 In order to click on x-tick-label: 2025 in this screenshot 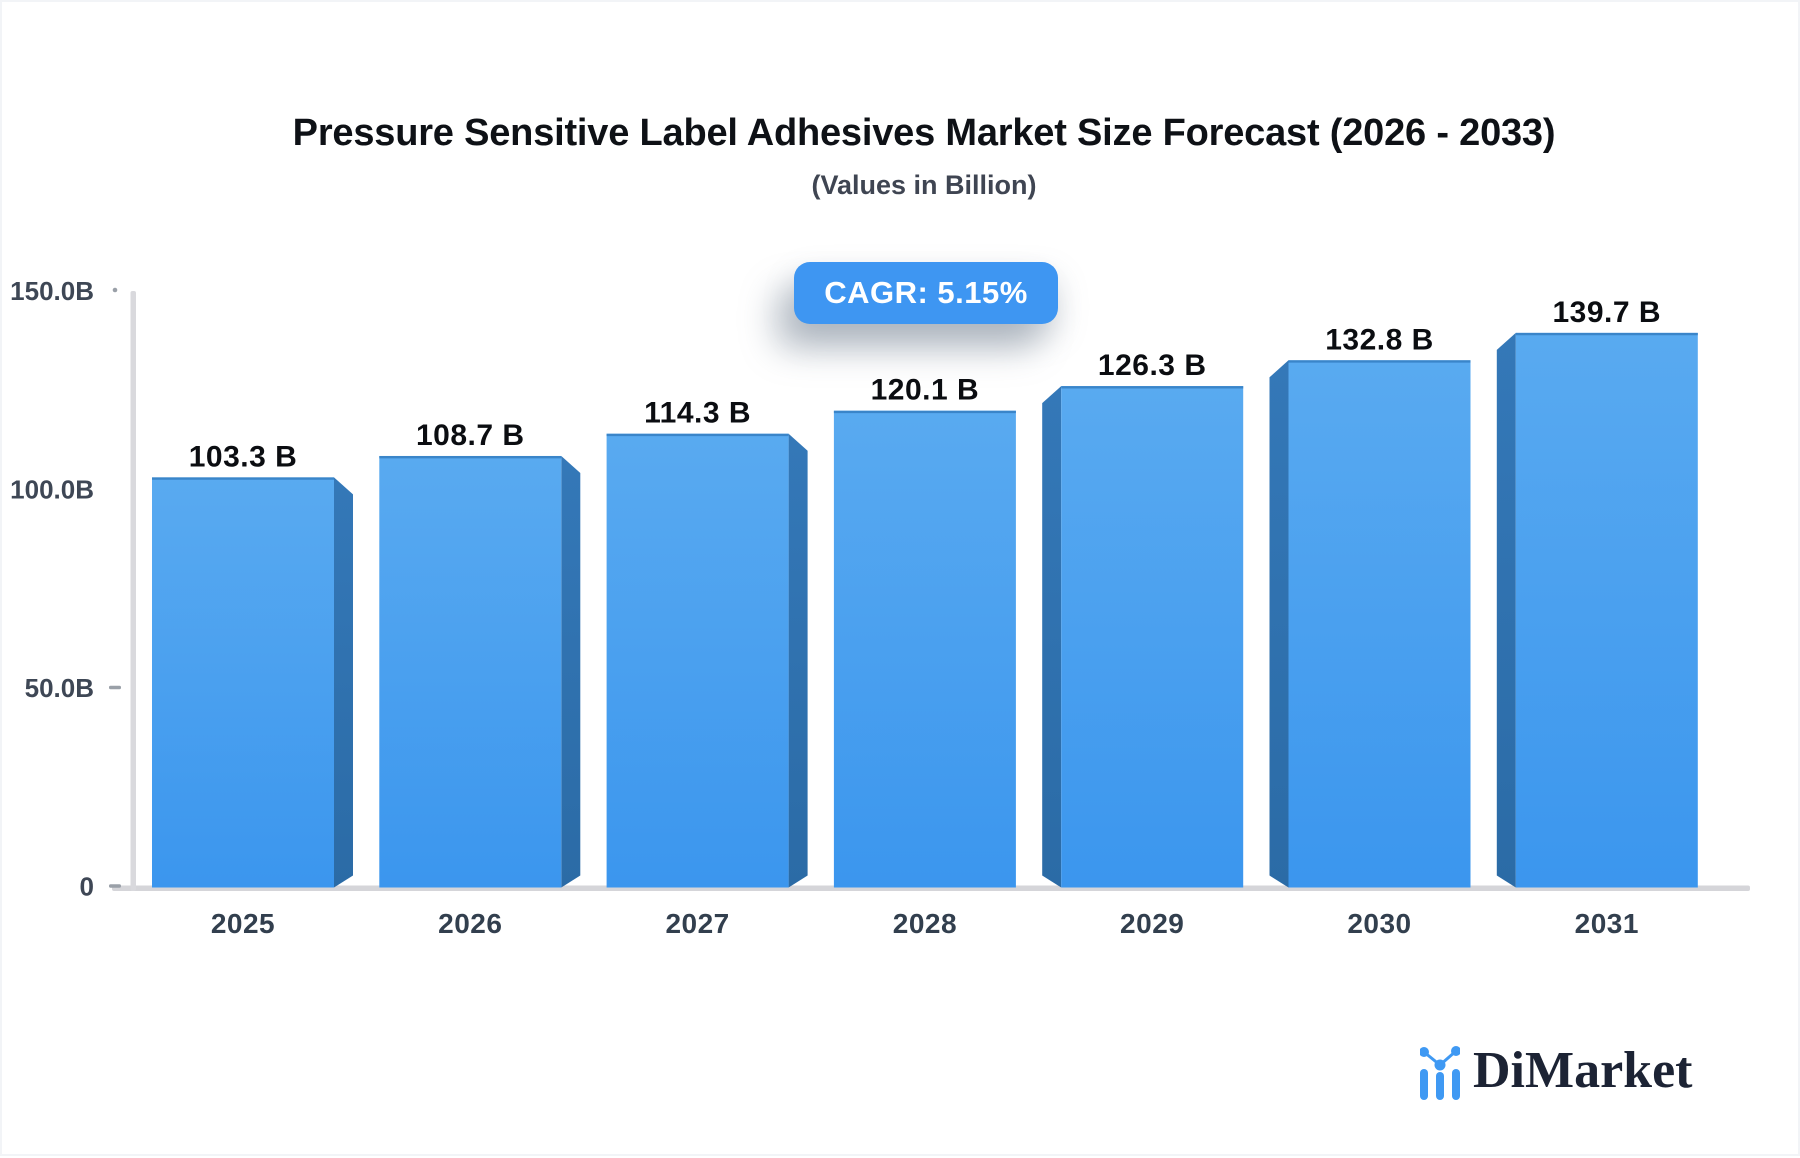, I will do `click(243, 923)`.